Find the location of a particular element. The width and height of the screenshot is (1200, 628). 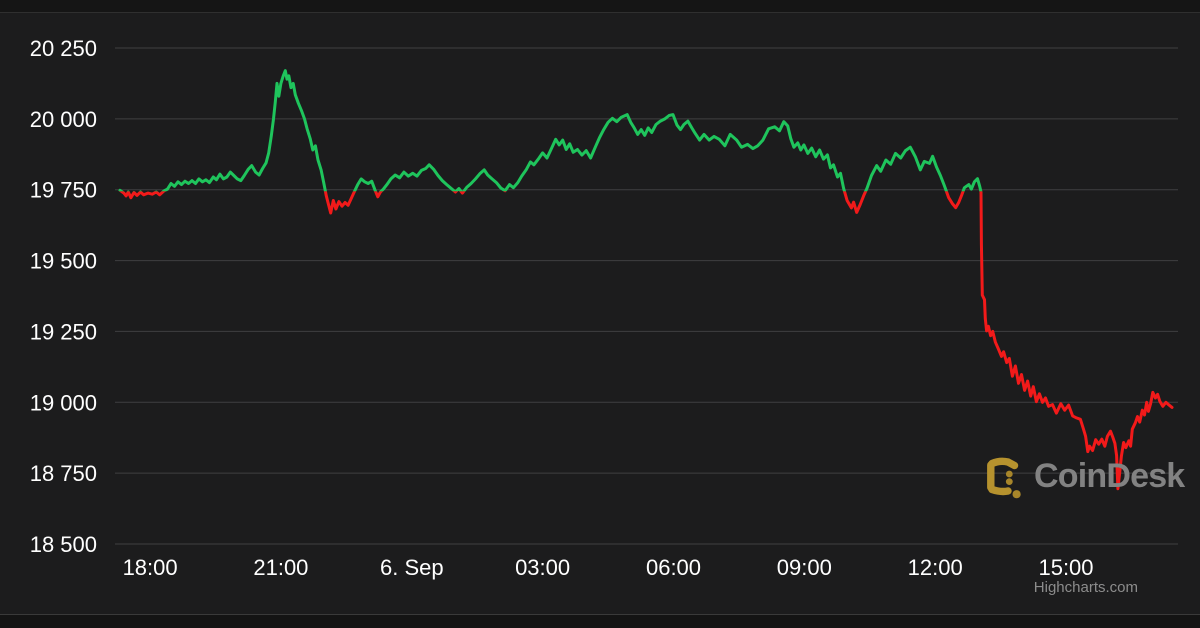

x-axis-label: 18:00 is located at coordinates (150, 567).